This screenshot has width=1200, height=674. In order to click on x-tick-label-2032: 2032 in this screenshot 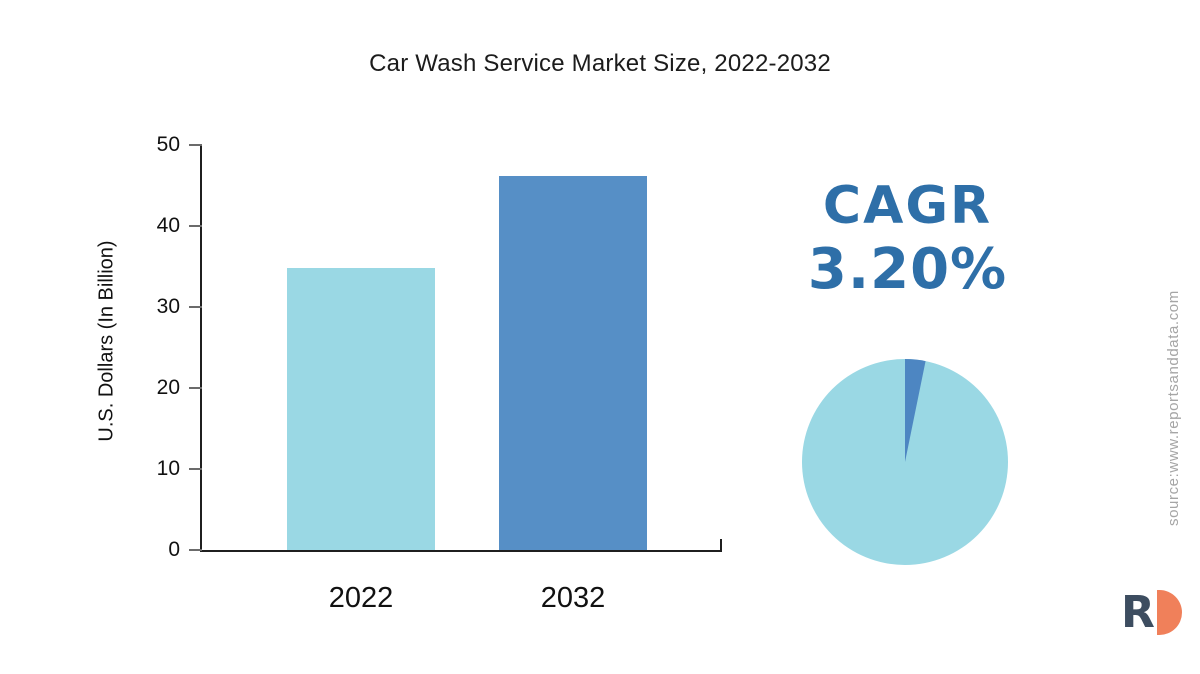, I will do `click(573, 598)`.